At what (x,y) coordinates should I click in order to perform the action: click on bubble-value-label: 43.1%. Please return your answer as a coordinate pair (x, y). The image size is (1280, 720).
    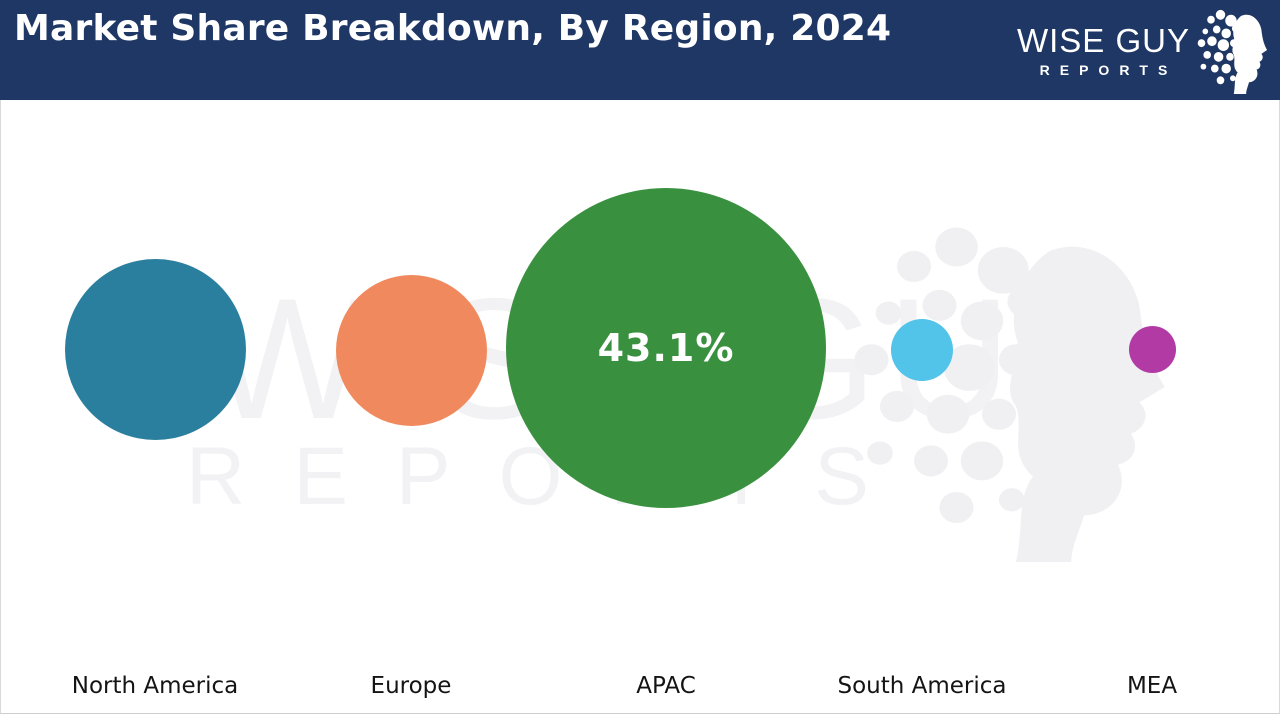
    Looking at the image, I should click on (666, 348).